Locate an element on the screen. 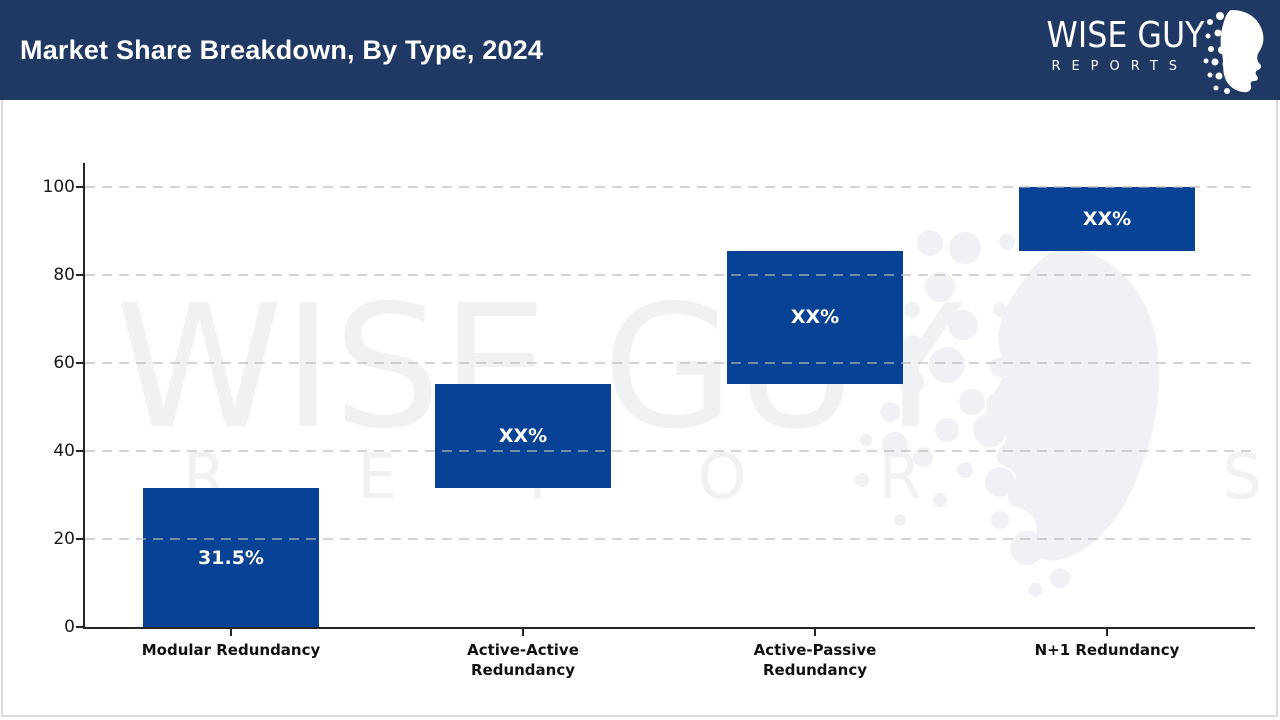 The height and width of the screenshot is (720, 1280). y-axis-tick-label: 0 is located at coordinates (69, 627).